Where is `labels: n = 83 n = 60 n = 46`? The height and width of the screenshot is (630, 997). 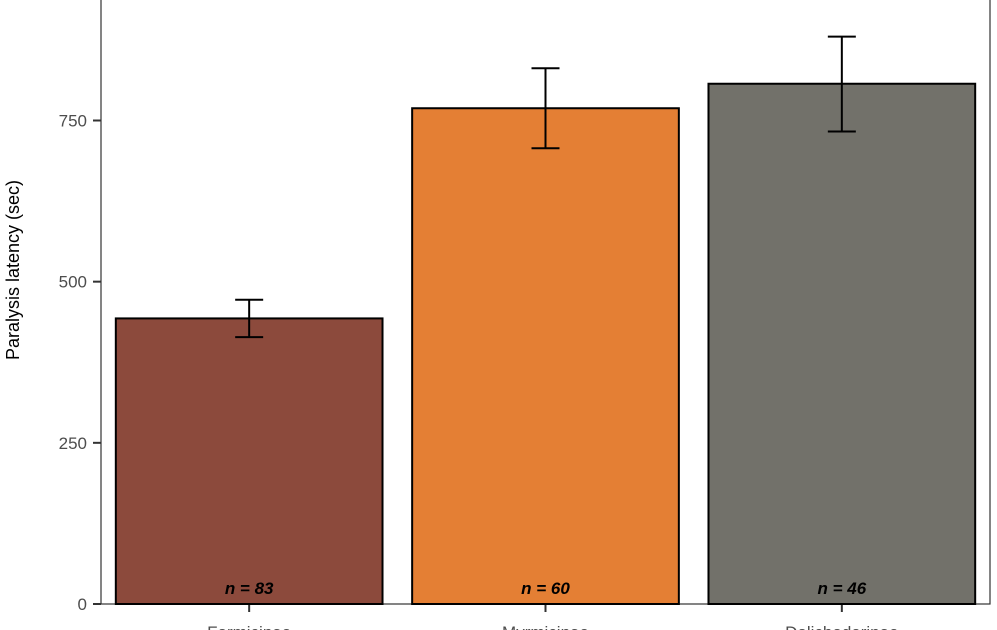 labels: n = 83 n = 60 n = 46 is located at coordinates (546, 588).